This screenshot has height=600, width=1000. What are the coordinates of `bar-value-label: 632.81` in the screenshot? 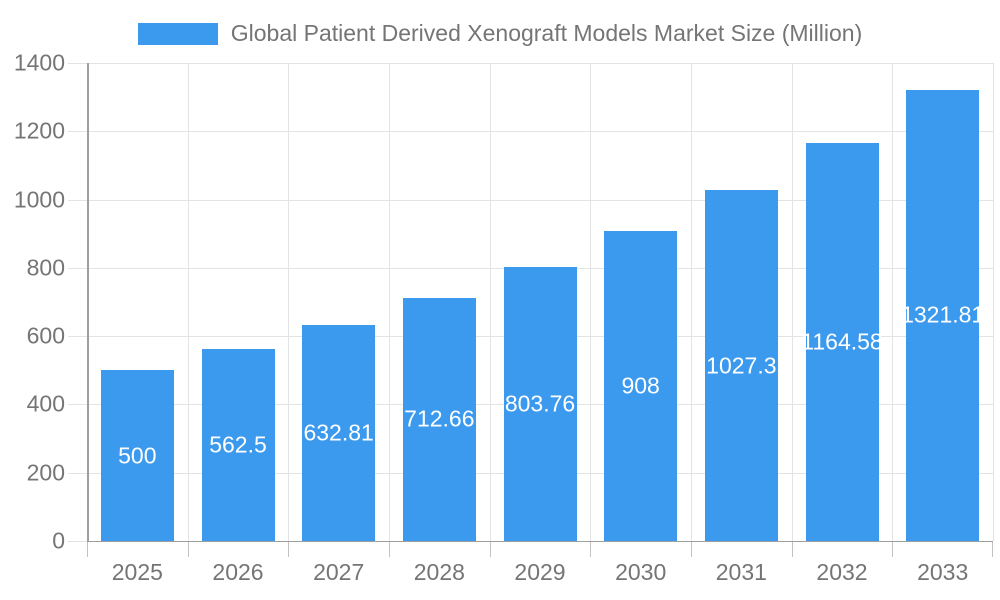 It's located at (338, 432).